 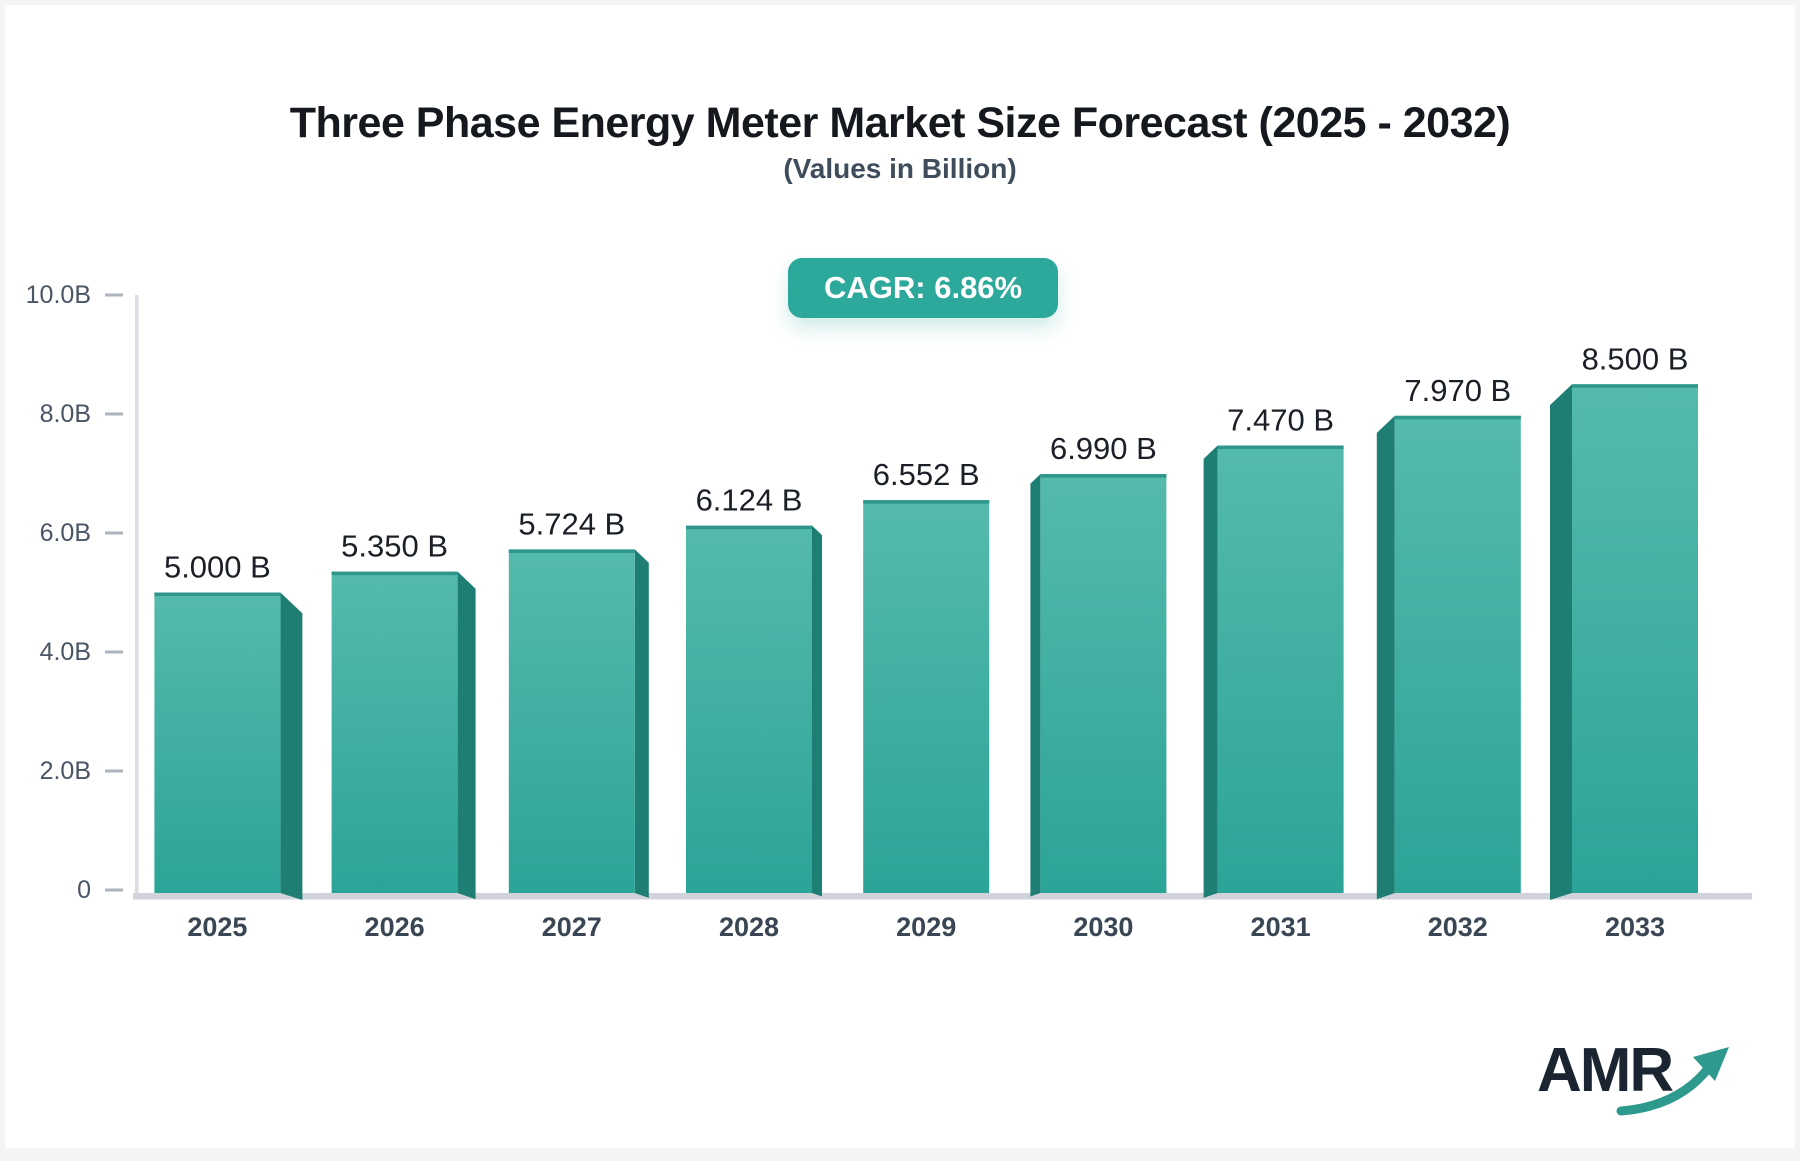 I want to click on bar-side-2027, so click(x=642, y=723).